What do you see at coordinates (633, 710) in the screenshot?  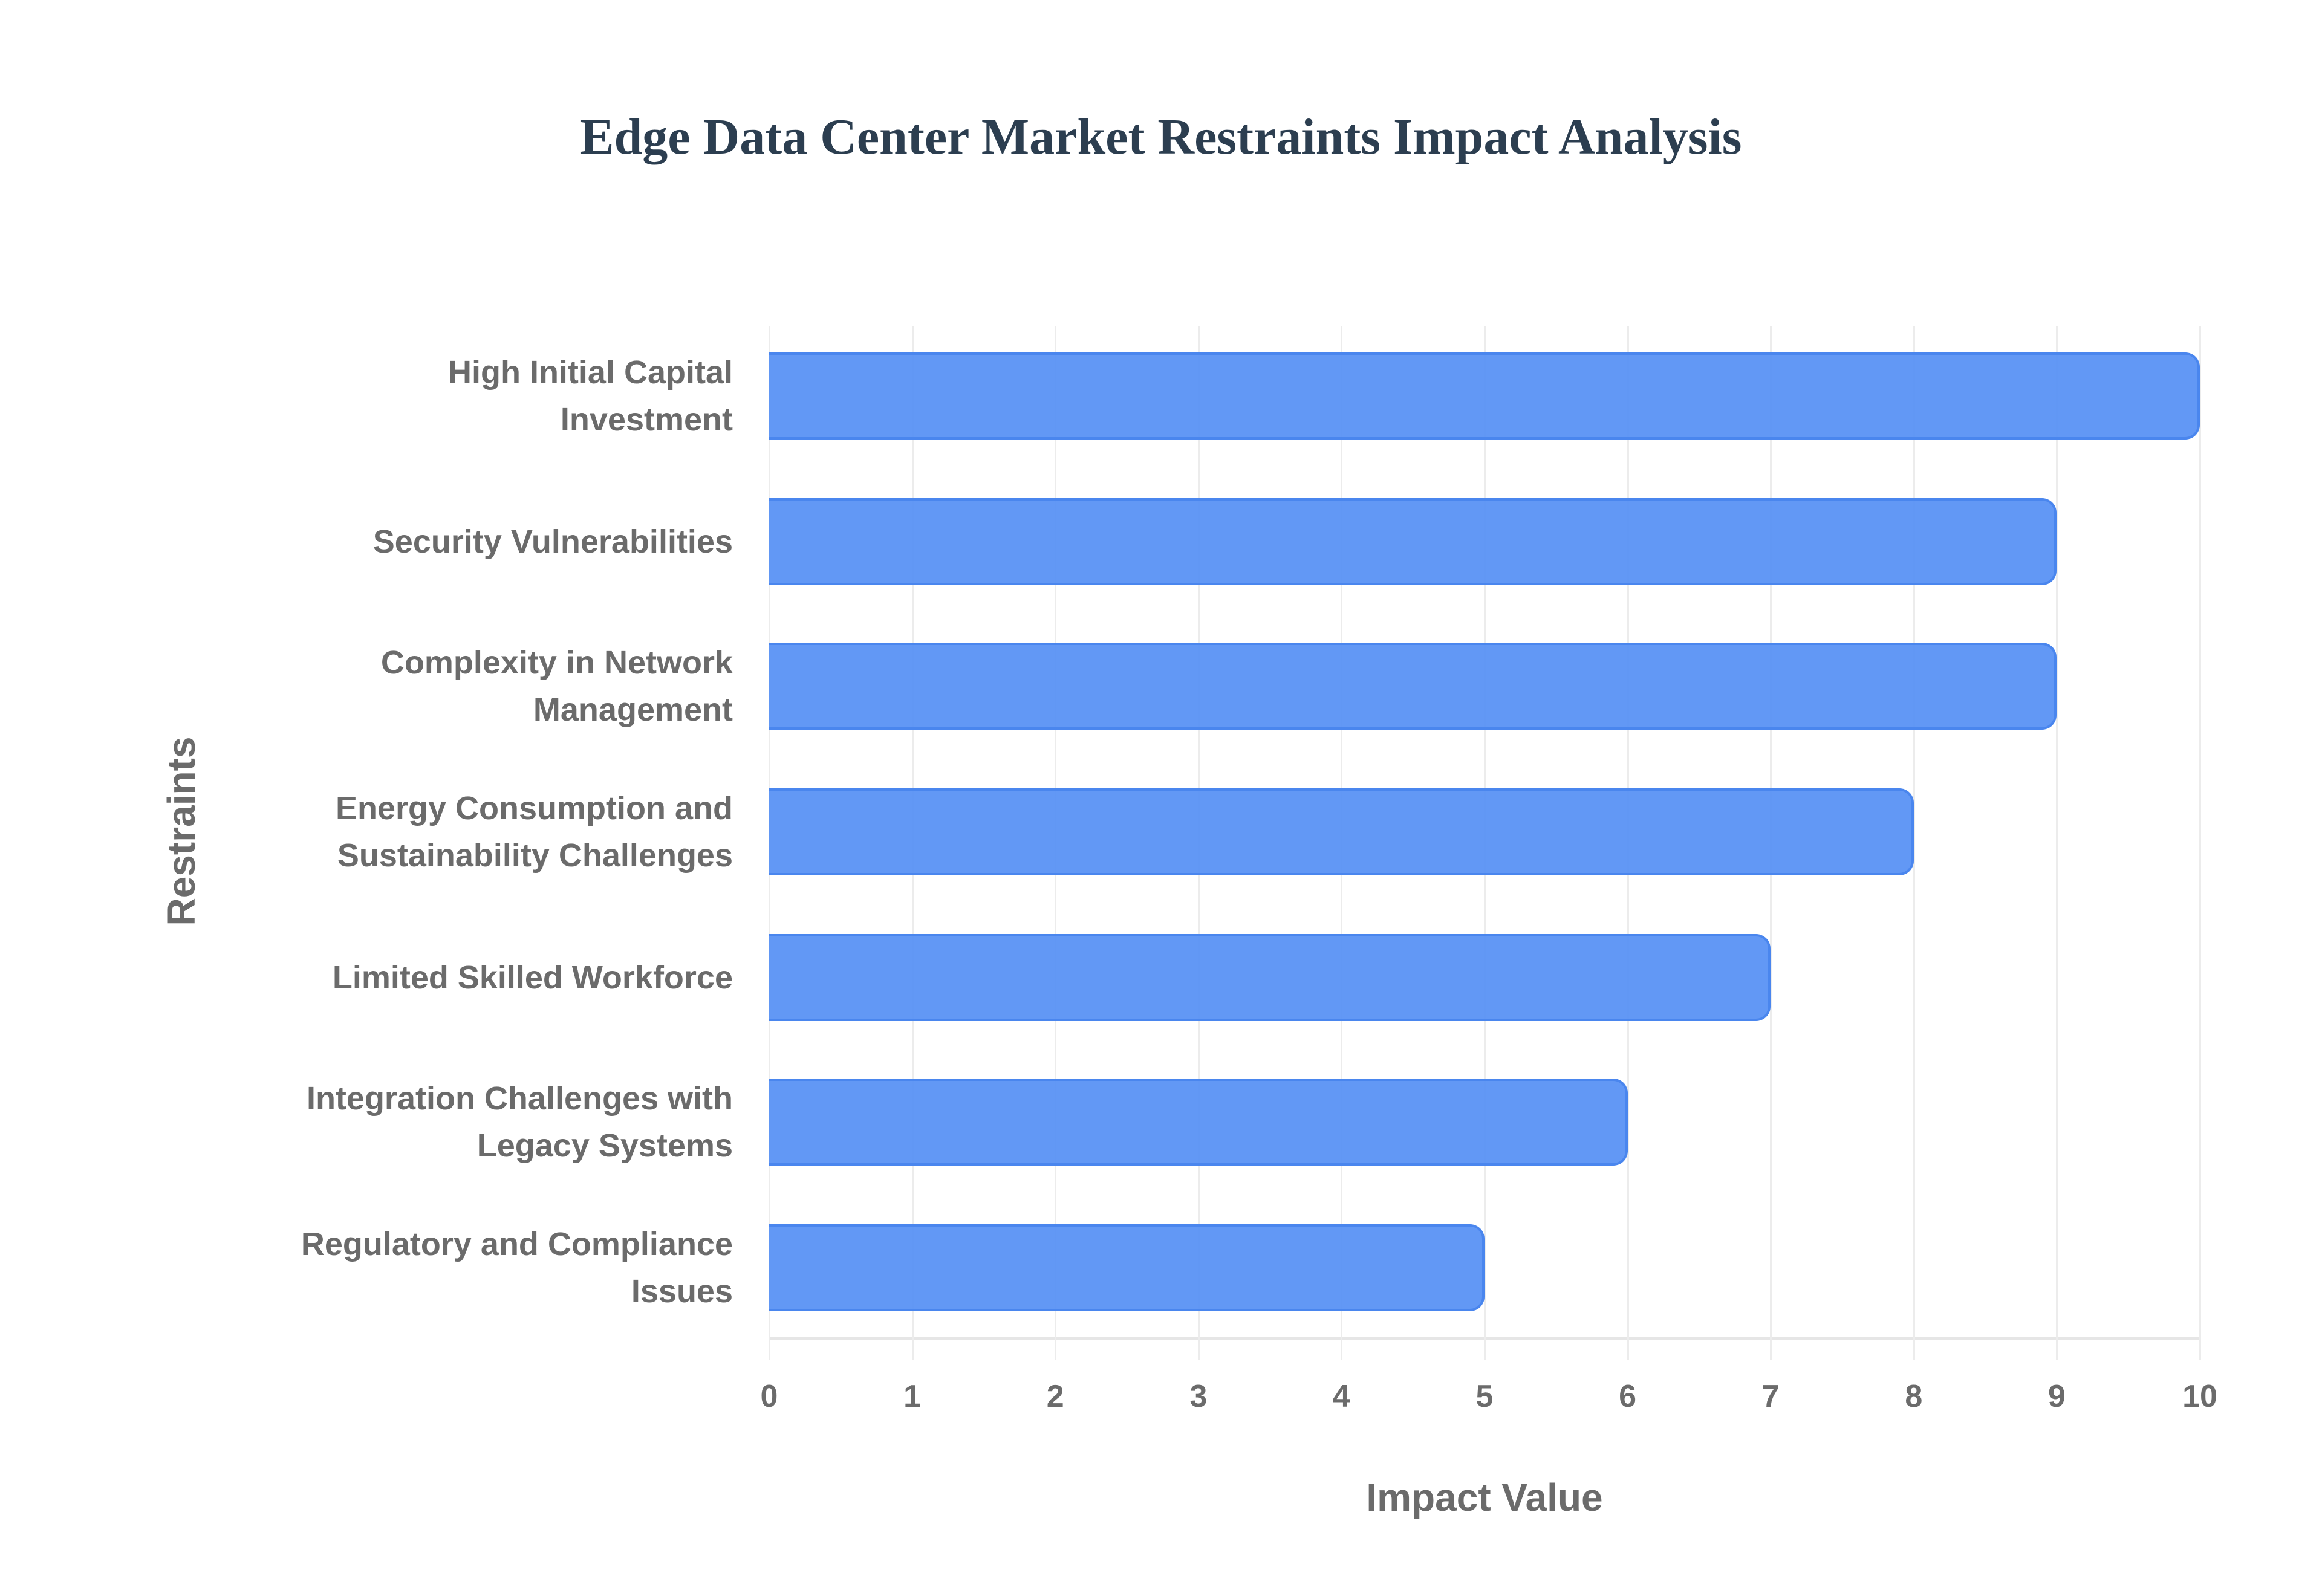 I see `category-label-line: Management` at bounding box center [633, 710].